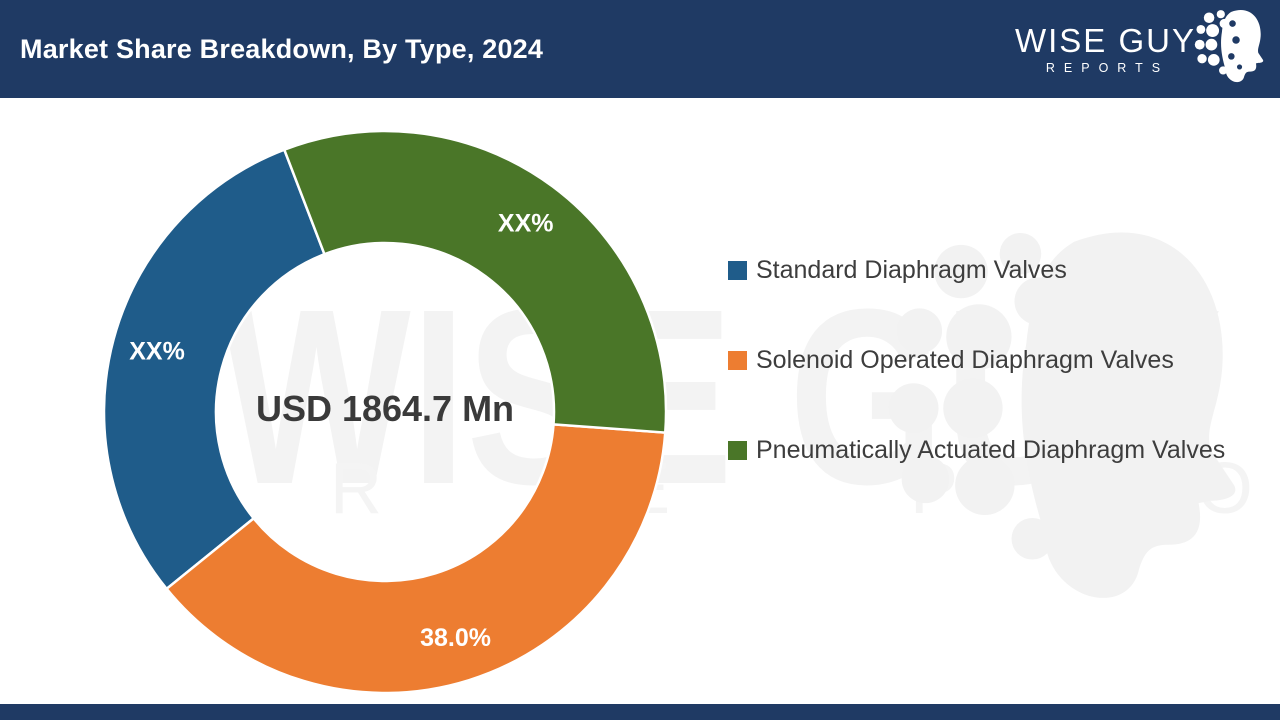  Describe the element at coordinates (911, 269) in the screenshot. I see `legend-label: Standard Diaphragm Valves` at that location.